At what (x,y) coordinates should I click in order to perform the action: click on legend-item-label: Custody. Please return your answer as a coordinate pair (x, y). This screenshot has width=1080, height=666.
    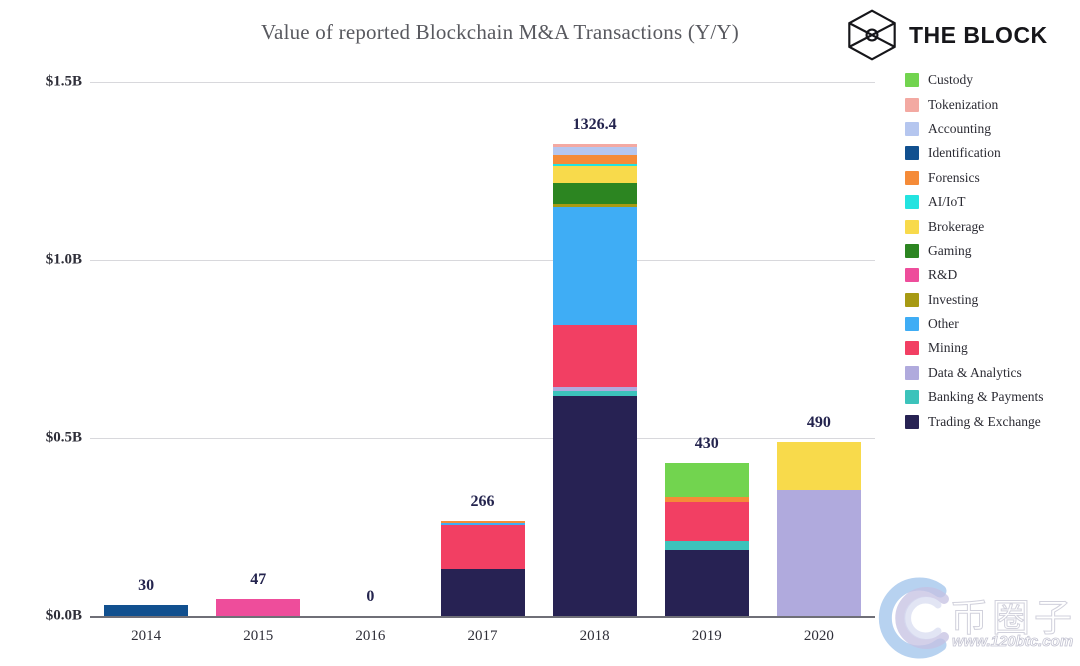
    Looking at the image, I should click on (951, 80).